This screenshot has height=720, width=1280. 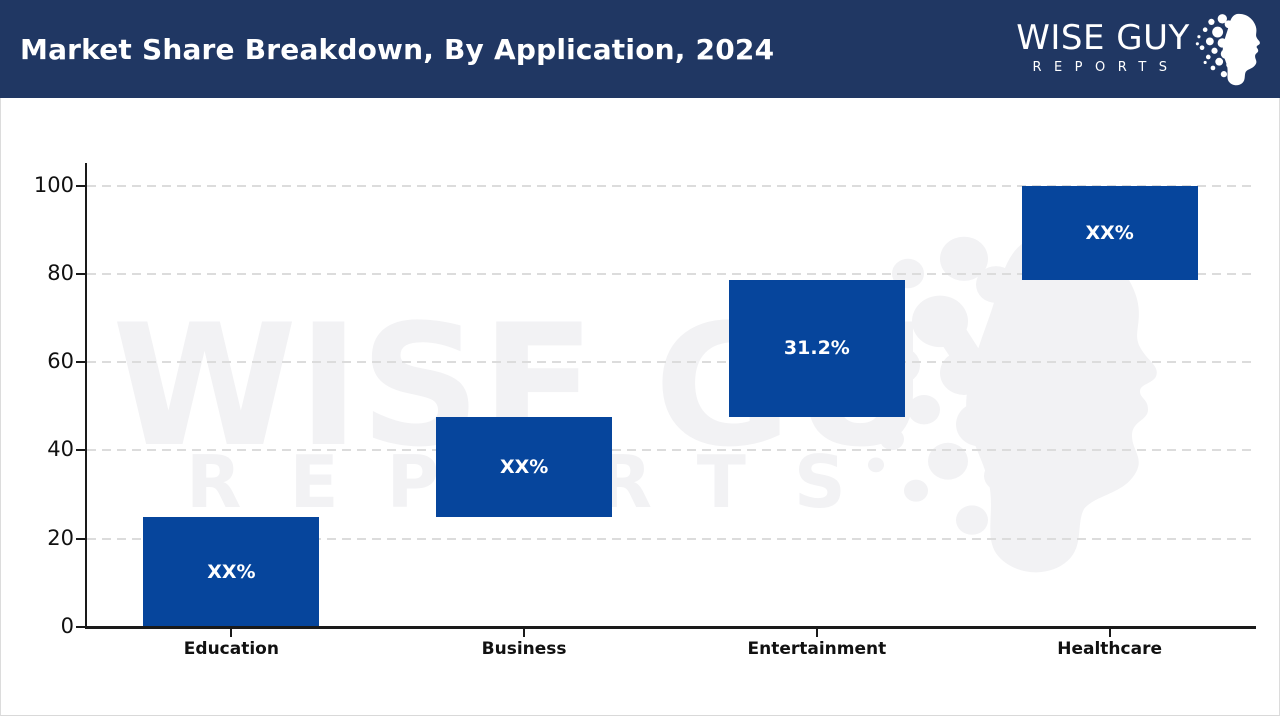 What do you see at coordinates (524, 649) in the screenshot?
I see `x-category-label-business: Business` at bounding box center [524, 649].